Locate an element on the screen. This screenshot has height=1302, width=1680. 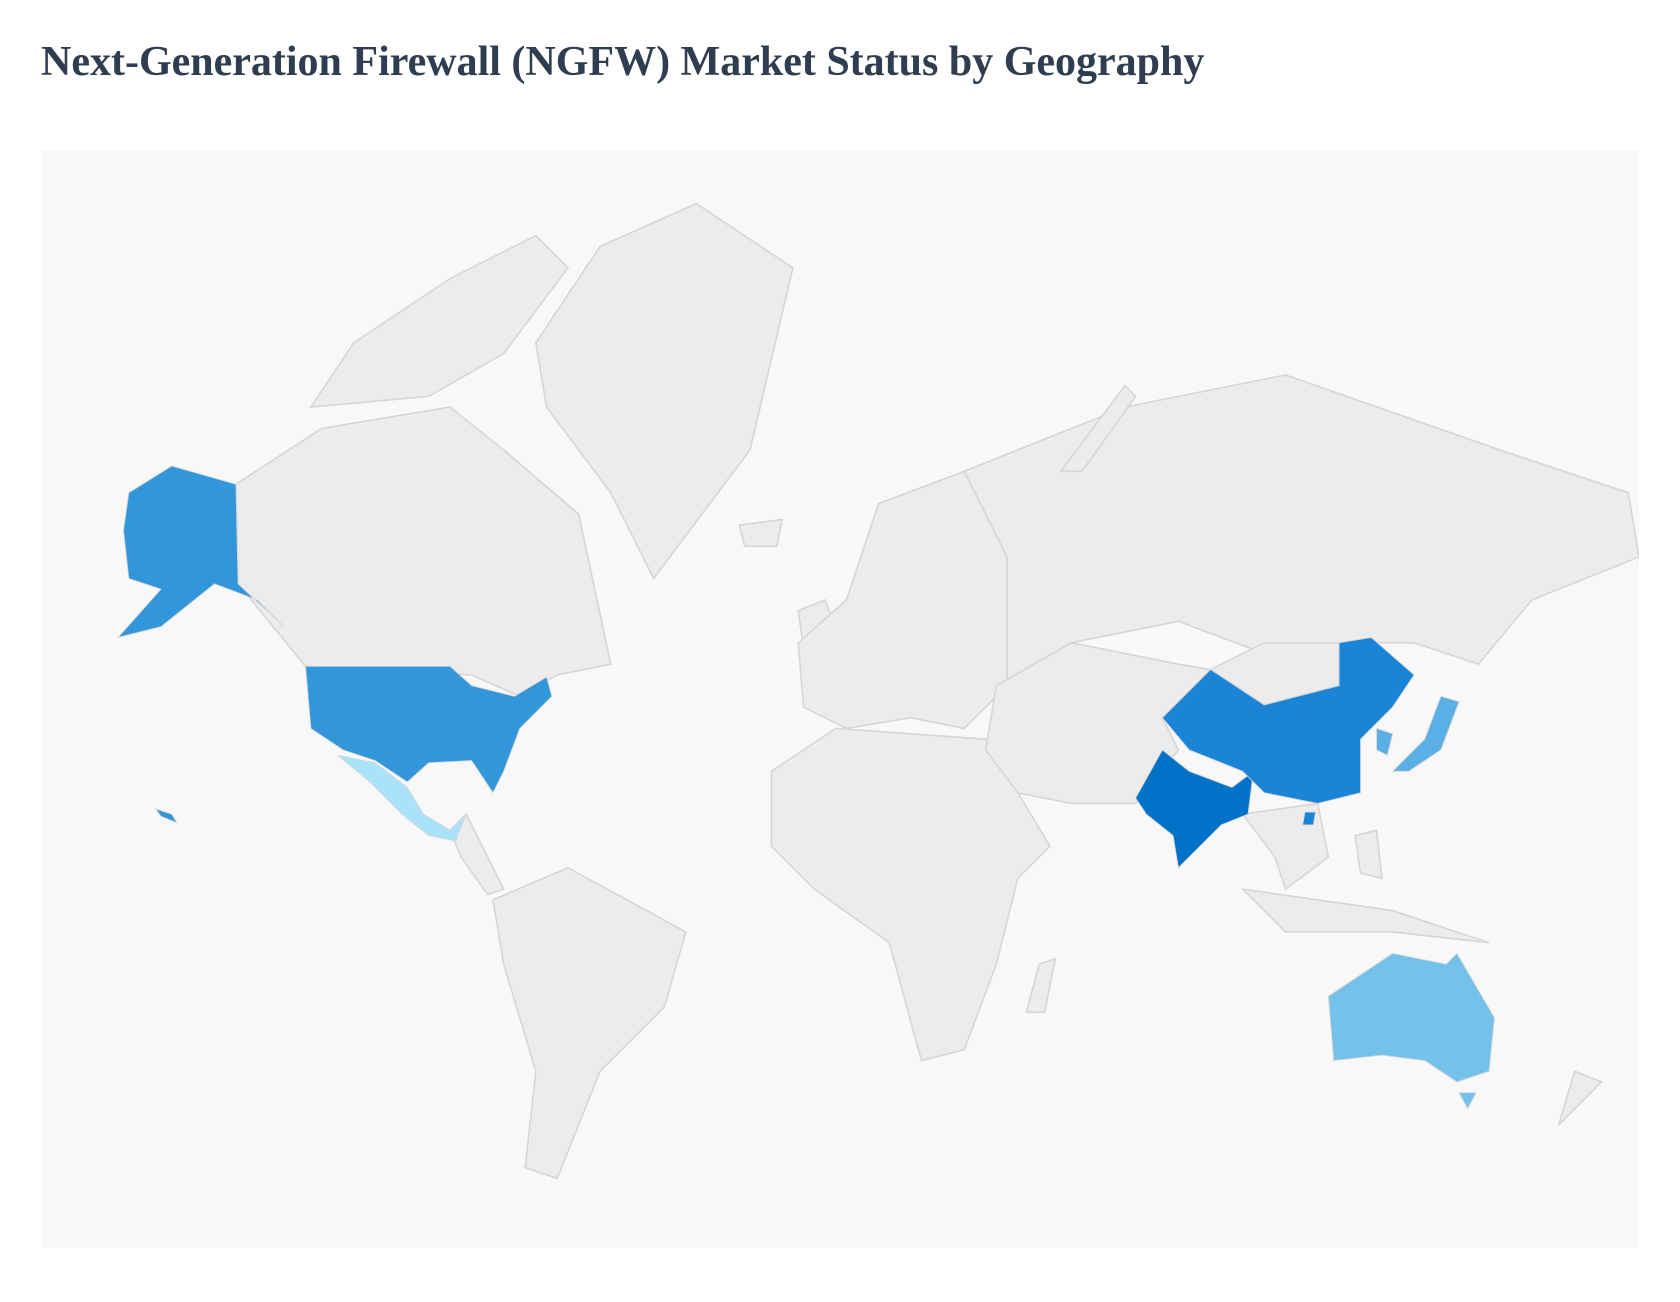
region-south-korea is located at coordinates (1385, 741).